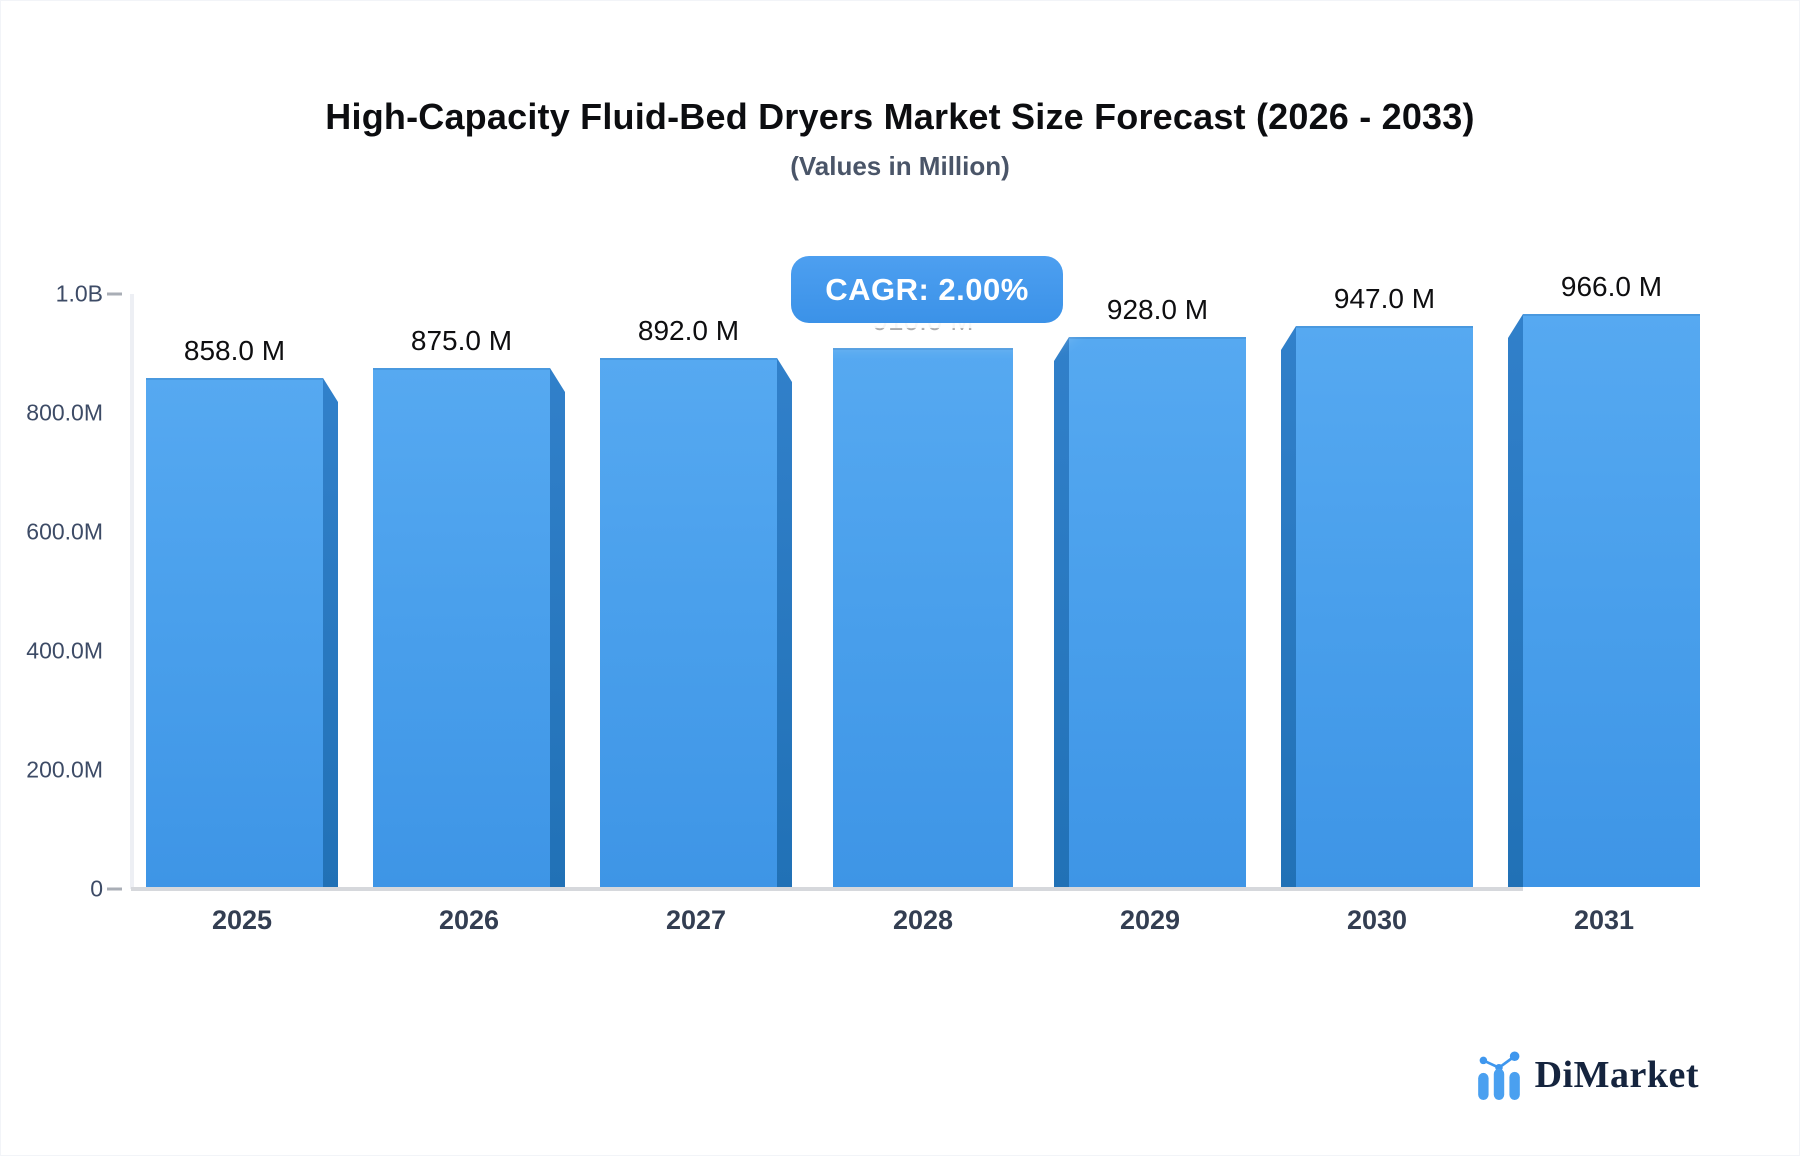  I want to click on brand-name: DiMarket, so click(1616, 1075).